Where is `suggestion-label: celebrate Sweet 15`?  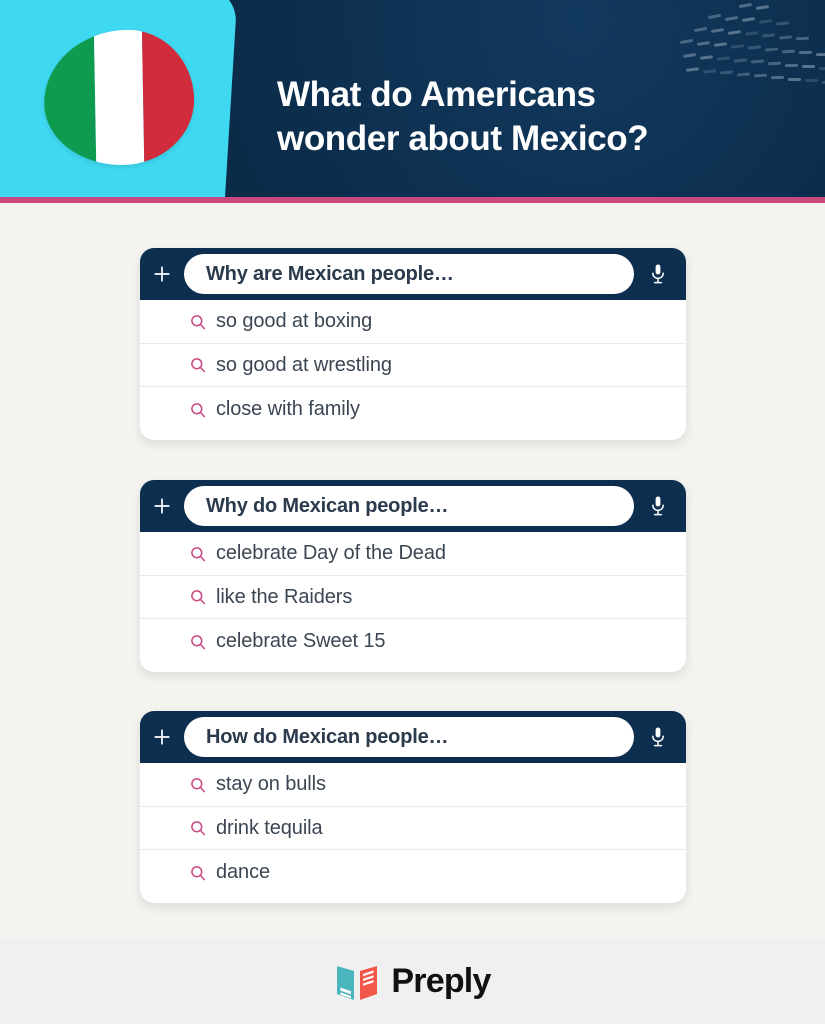 suggestion-label: celebrate Sweet 15 is located at coordinates (301, 641).